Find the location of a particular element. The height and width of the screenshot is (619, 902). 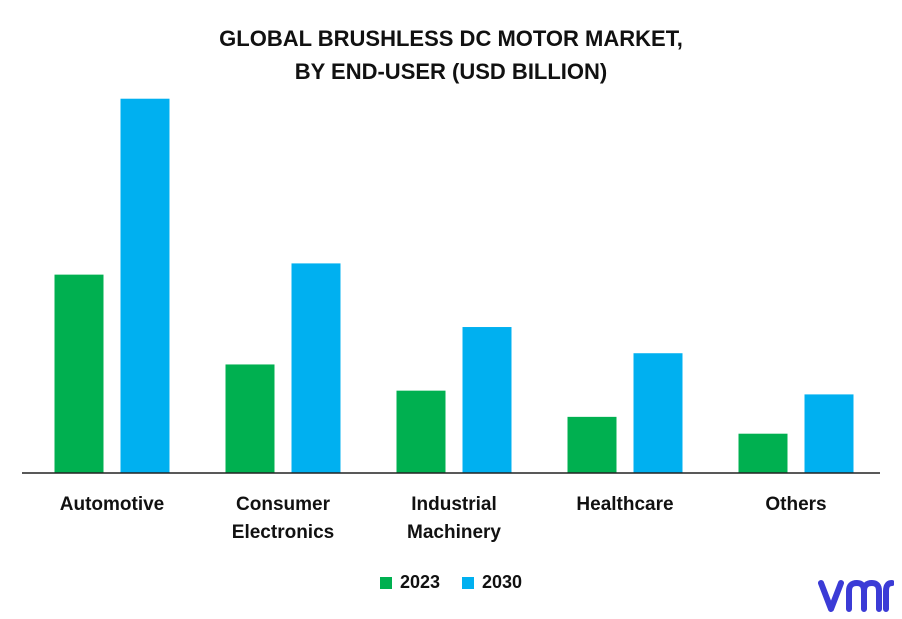

x-tick-label: Consumer is located at coordinates (283, 504).